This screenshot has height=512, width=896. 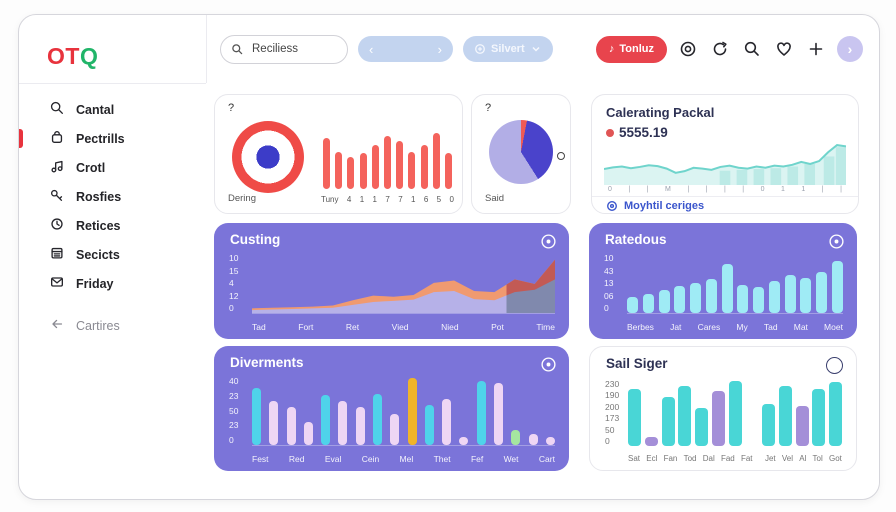 I want to click on favorites-button, so click(x=784, y=49).